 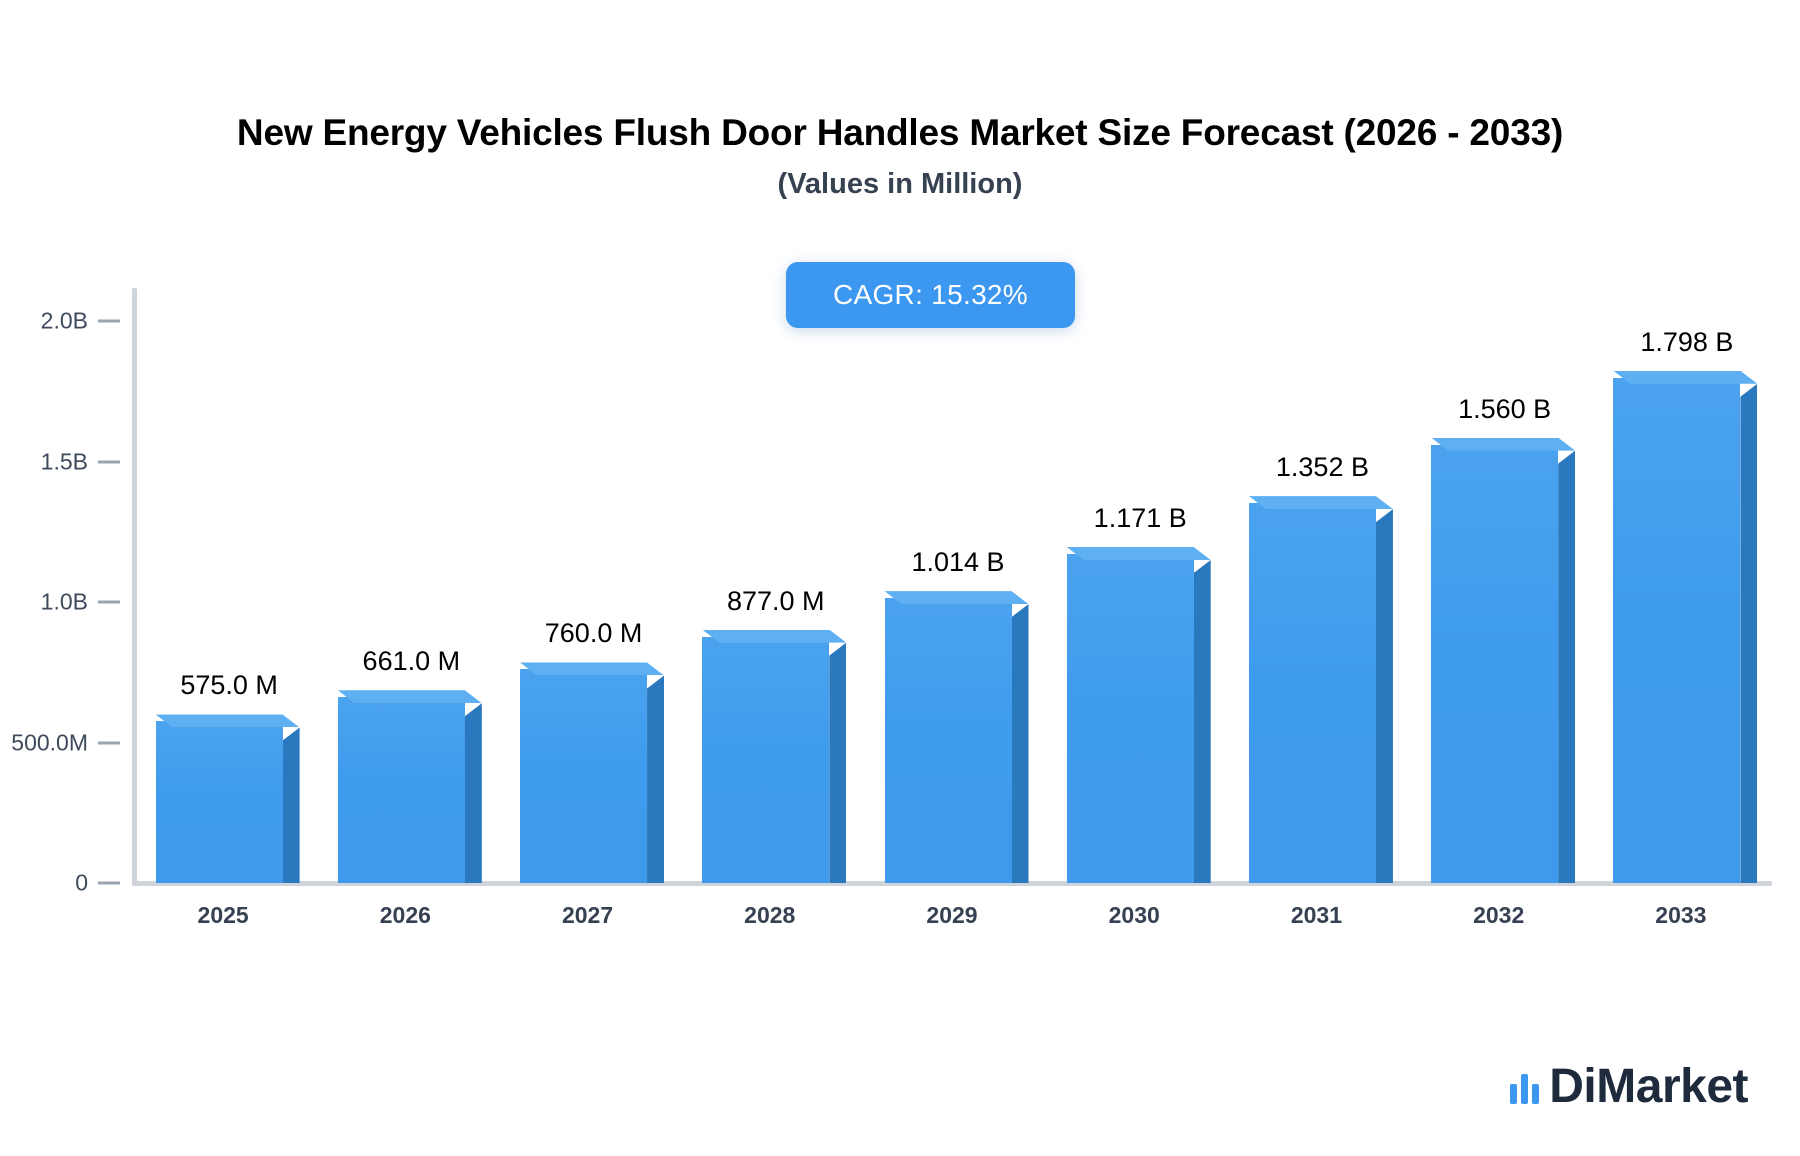 What do you see at coordinates (64, 601) in the screenshot?
I see `y-tick-label: 1.0B` at bounding box center [64, 601].